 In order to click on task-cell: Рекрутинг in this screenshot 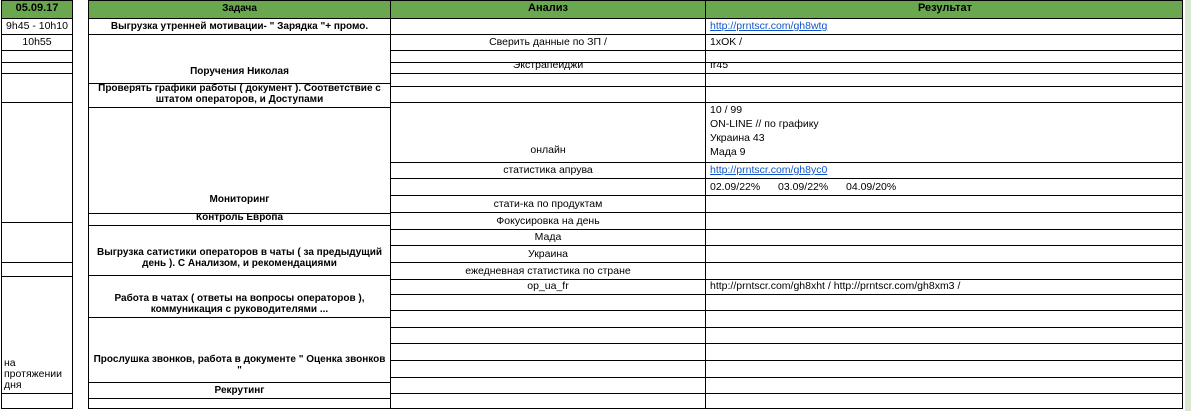, I will do `click(239, 391)`.